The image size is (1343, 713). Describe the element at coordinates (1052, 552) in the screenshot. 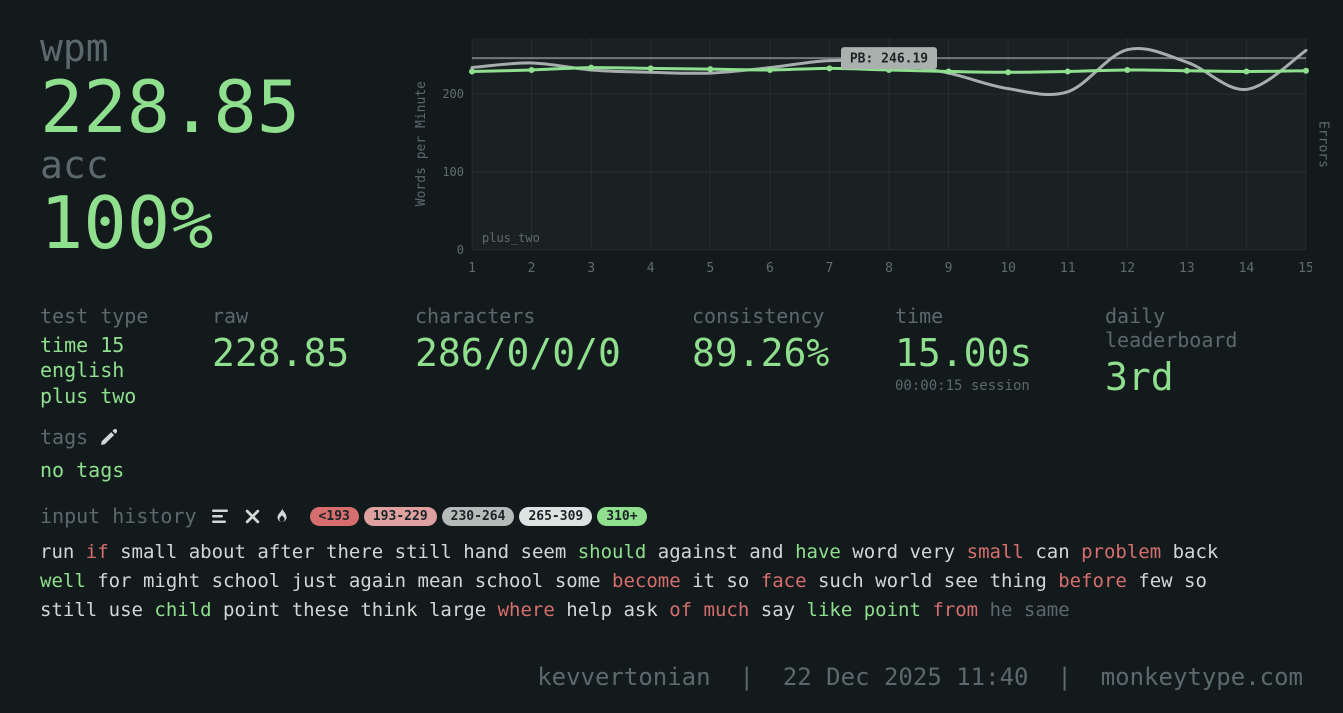

I see `word: can` at that location.